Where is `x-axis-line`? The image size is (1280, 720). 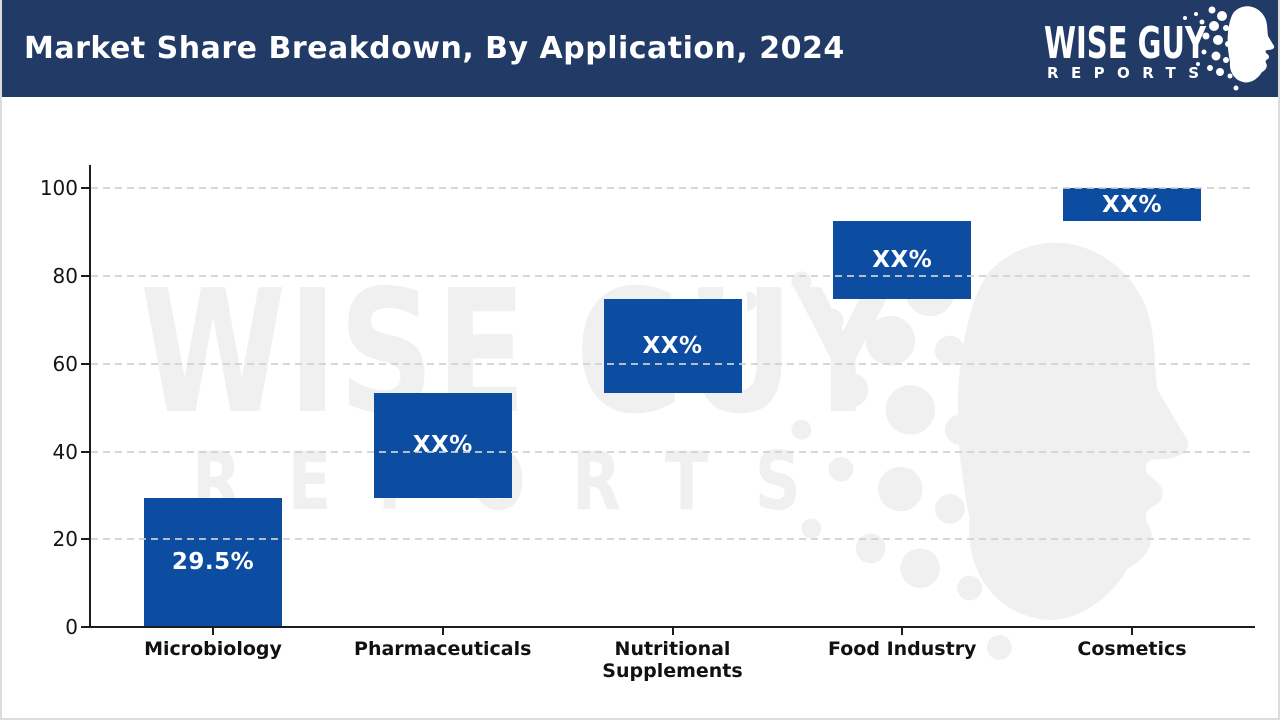
x-axis-line is located at coordinates (672, 627).